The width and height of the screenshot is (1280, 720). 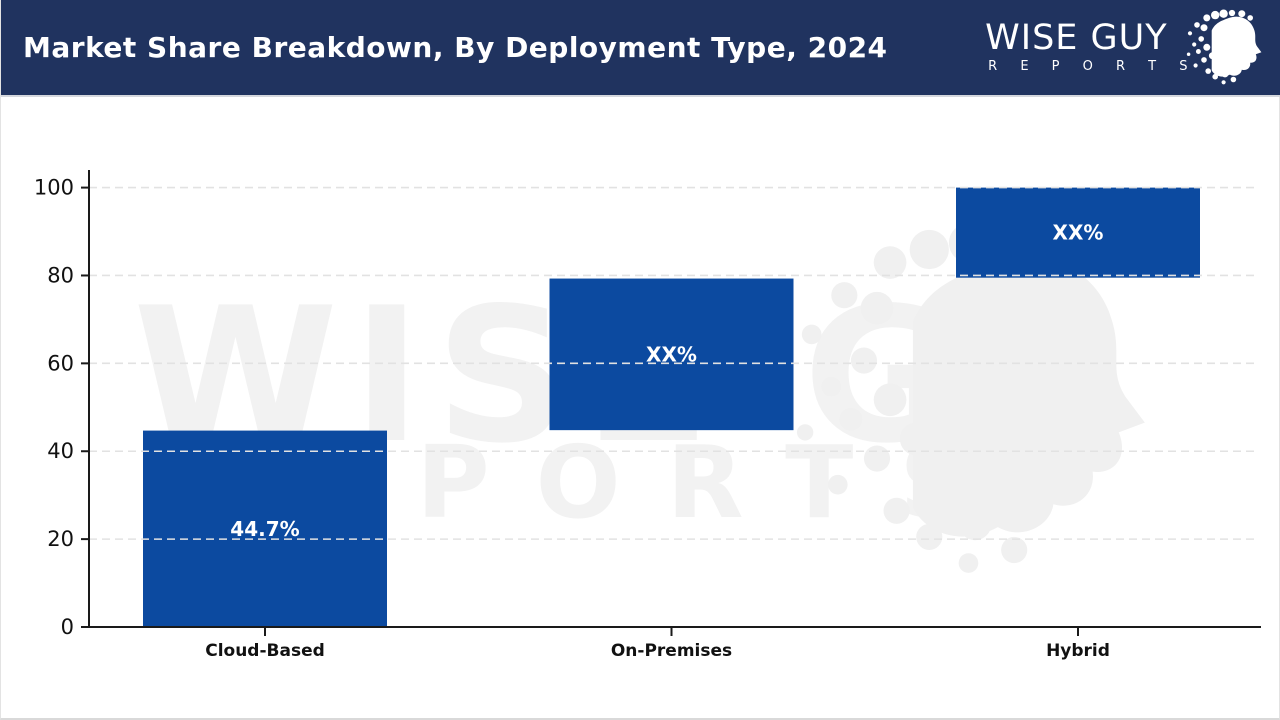 What do you see at coordinates (265, 651) in the screenshot?
I see `x-category-label: Cloud-Based` at bounding box center [265, 651].